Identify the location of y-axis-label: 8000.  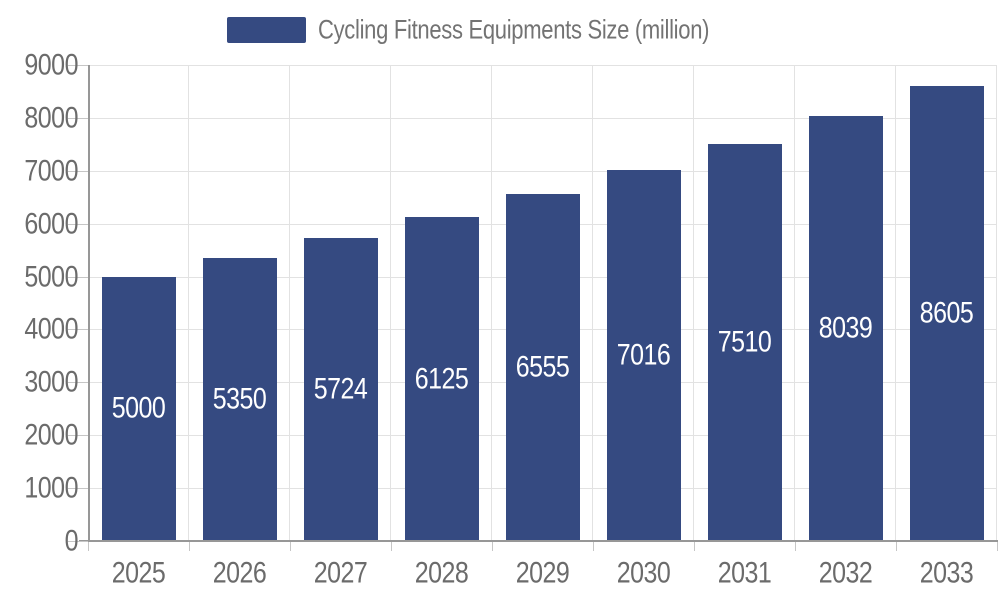
(51, 118).